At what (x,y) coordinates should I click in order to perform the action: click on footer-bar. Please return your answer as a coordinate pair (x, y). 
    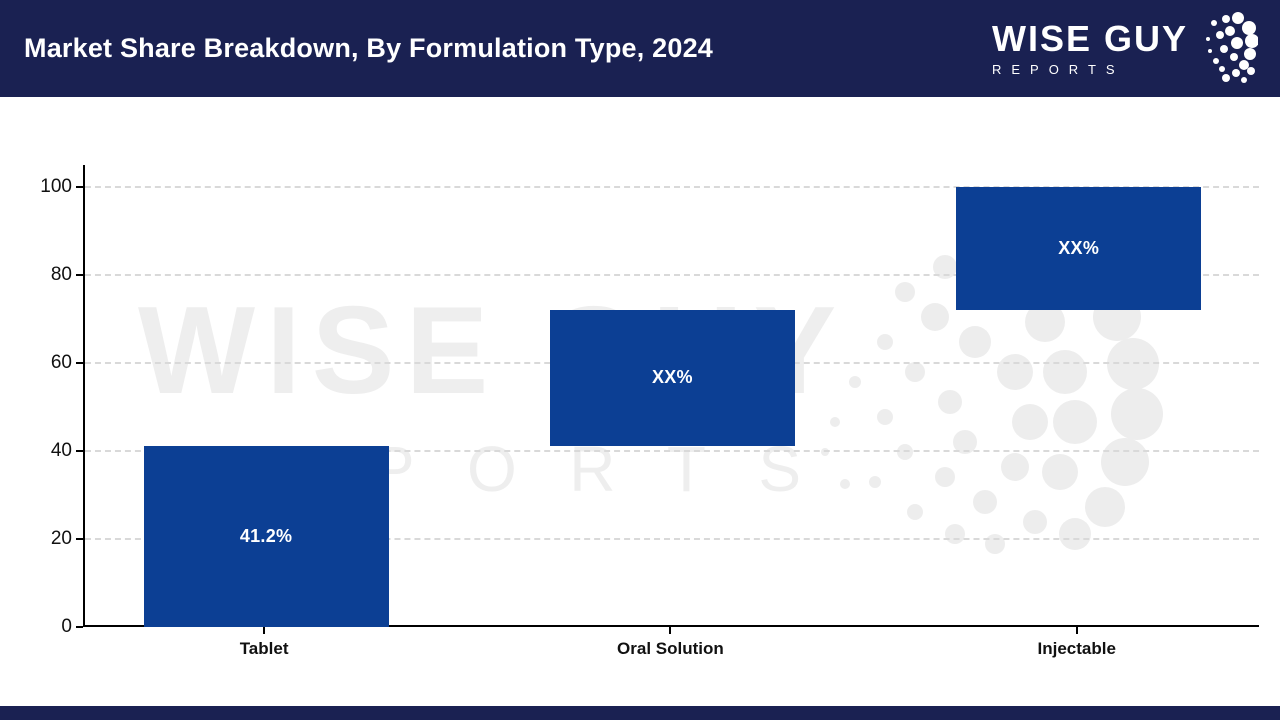
    Looking at the image, I should click on (640, 713).